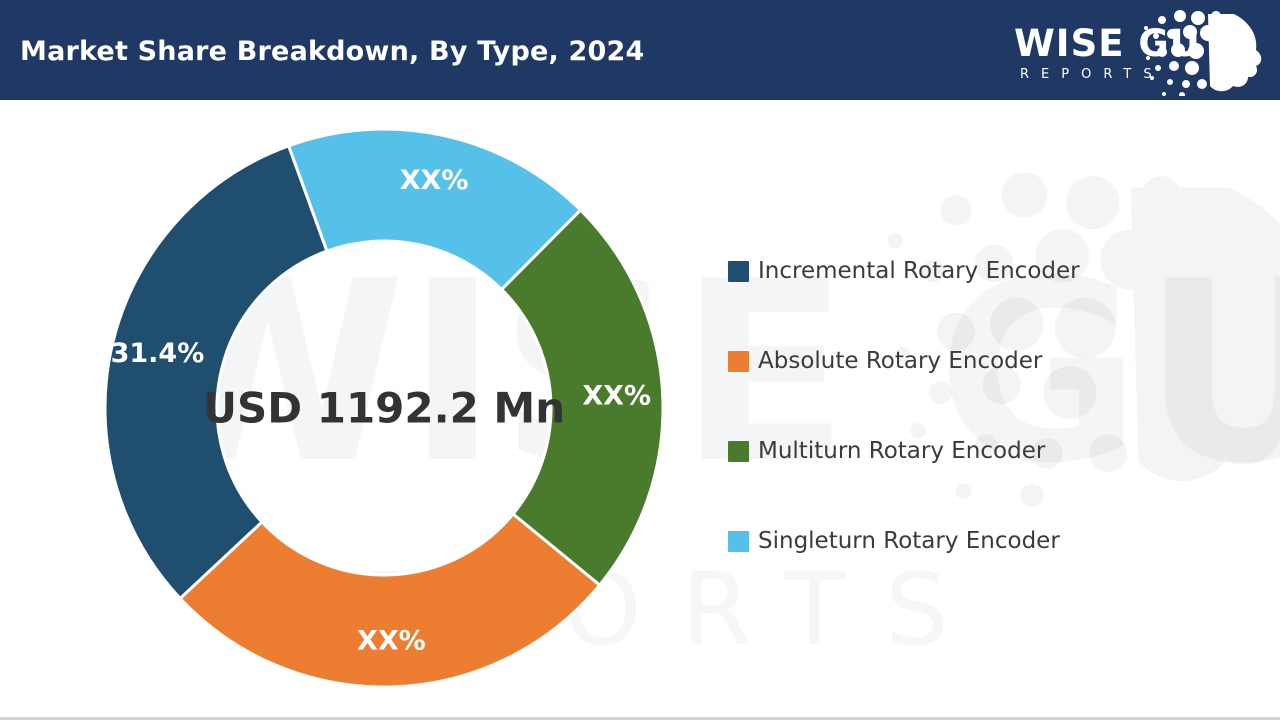  What do you see at coordinates (738, 271) in the screenshot?
I see `legend-swatch-incremental` at bounding box center [738, 271].